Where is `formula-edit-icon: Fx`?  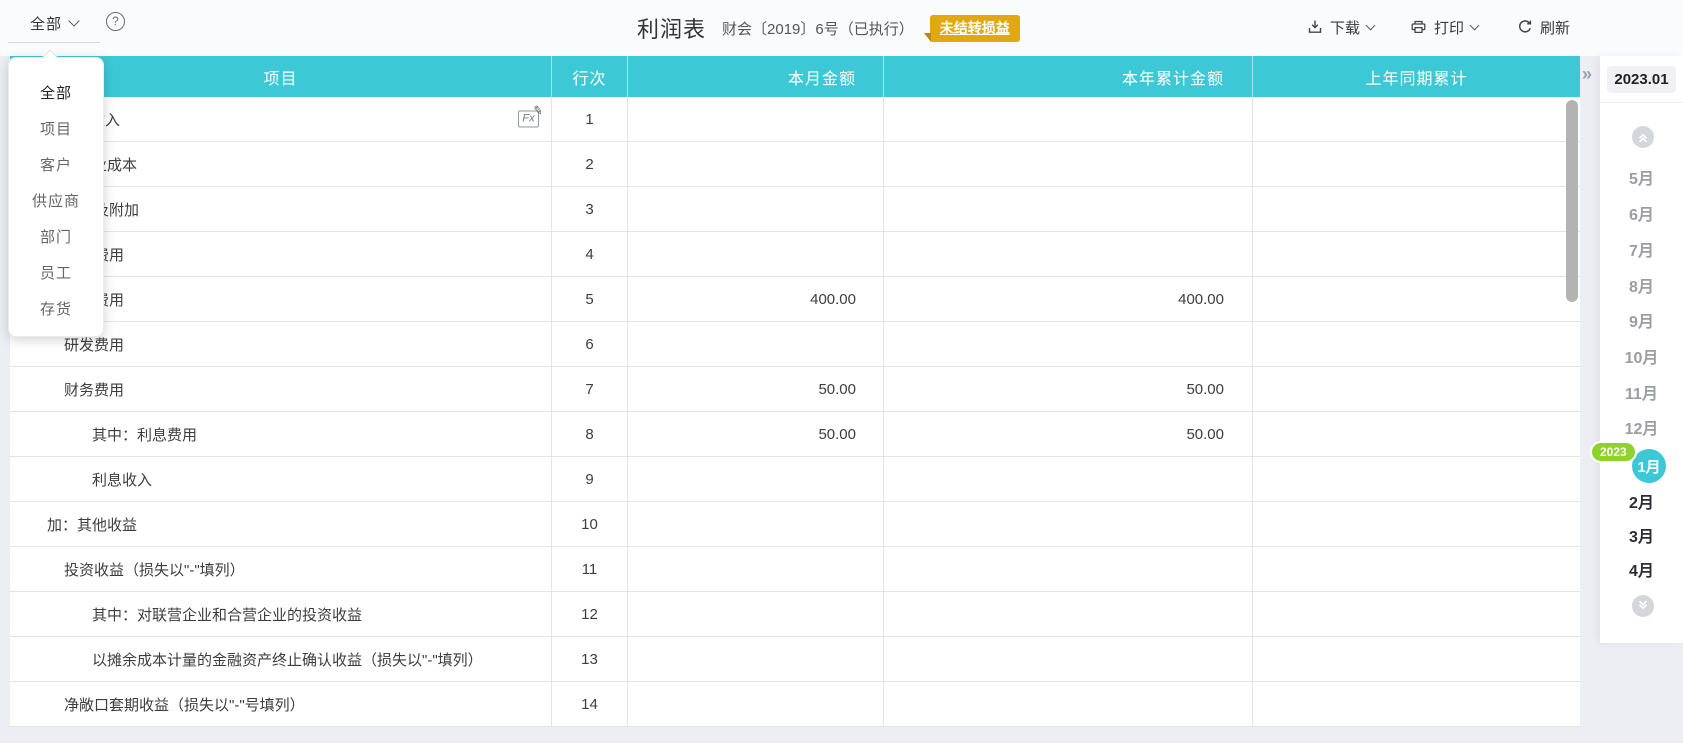
formula-edit-icon: Fx is located at coordinates (528, 119).